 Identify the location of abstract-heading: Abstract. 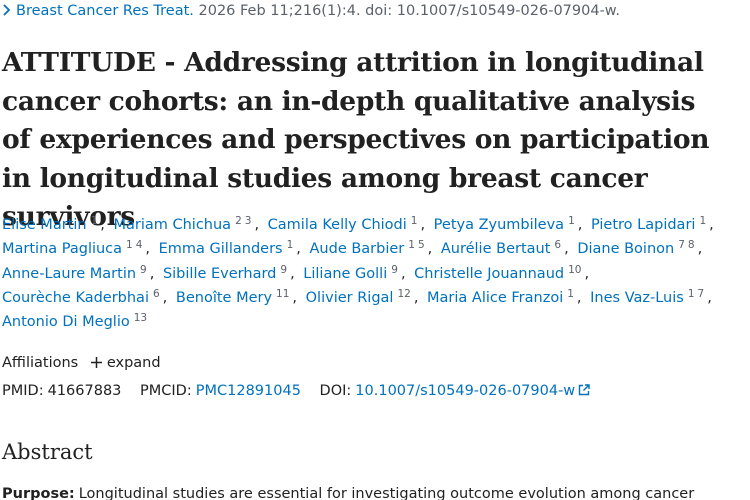
(47, 452).